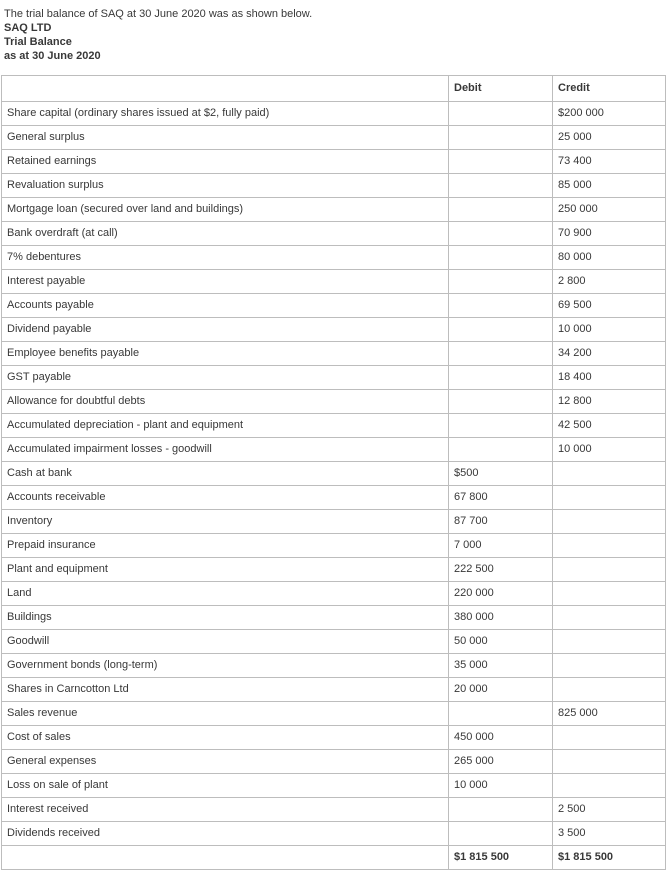 The height and width of the screenshot is (870, 668). Describe the element at coordinates (500, 593) in the screenshot. I see `debit-cell: 220 000` at that location.